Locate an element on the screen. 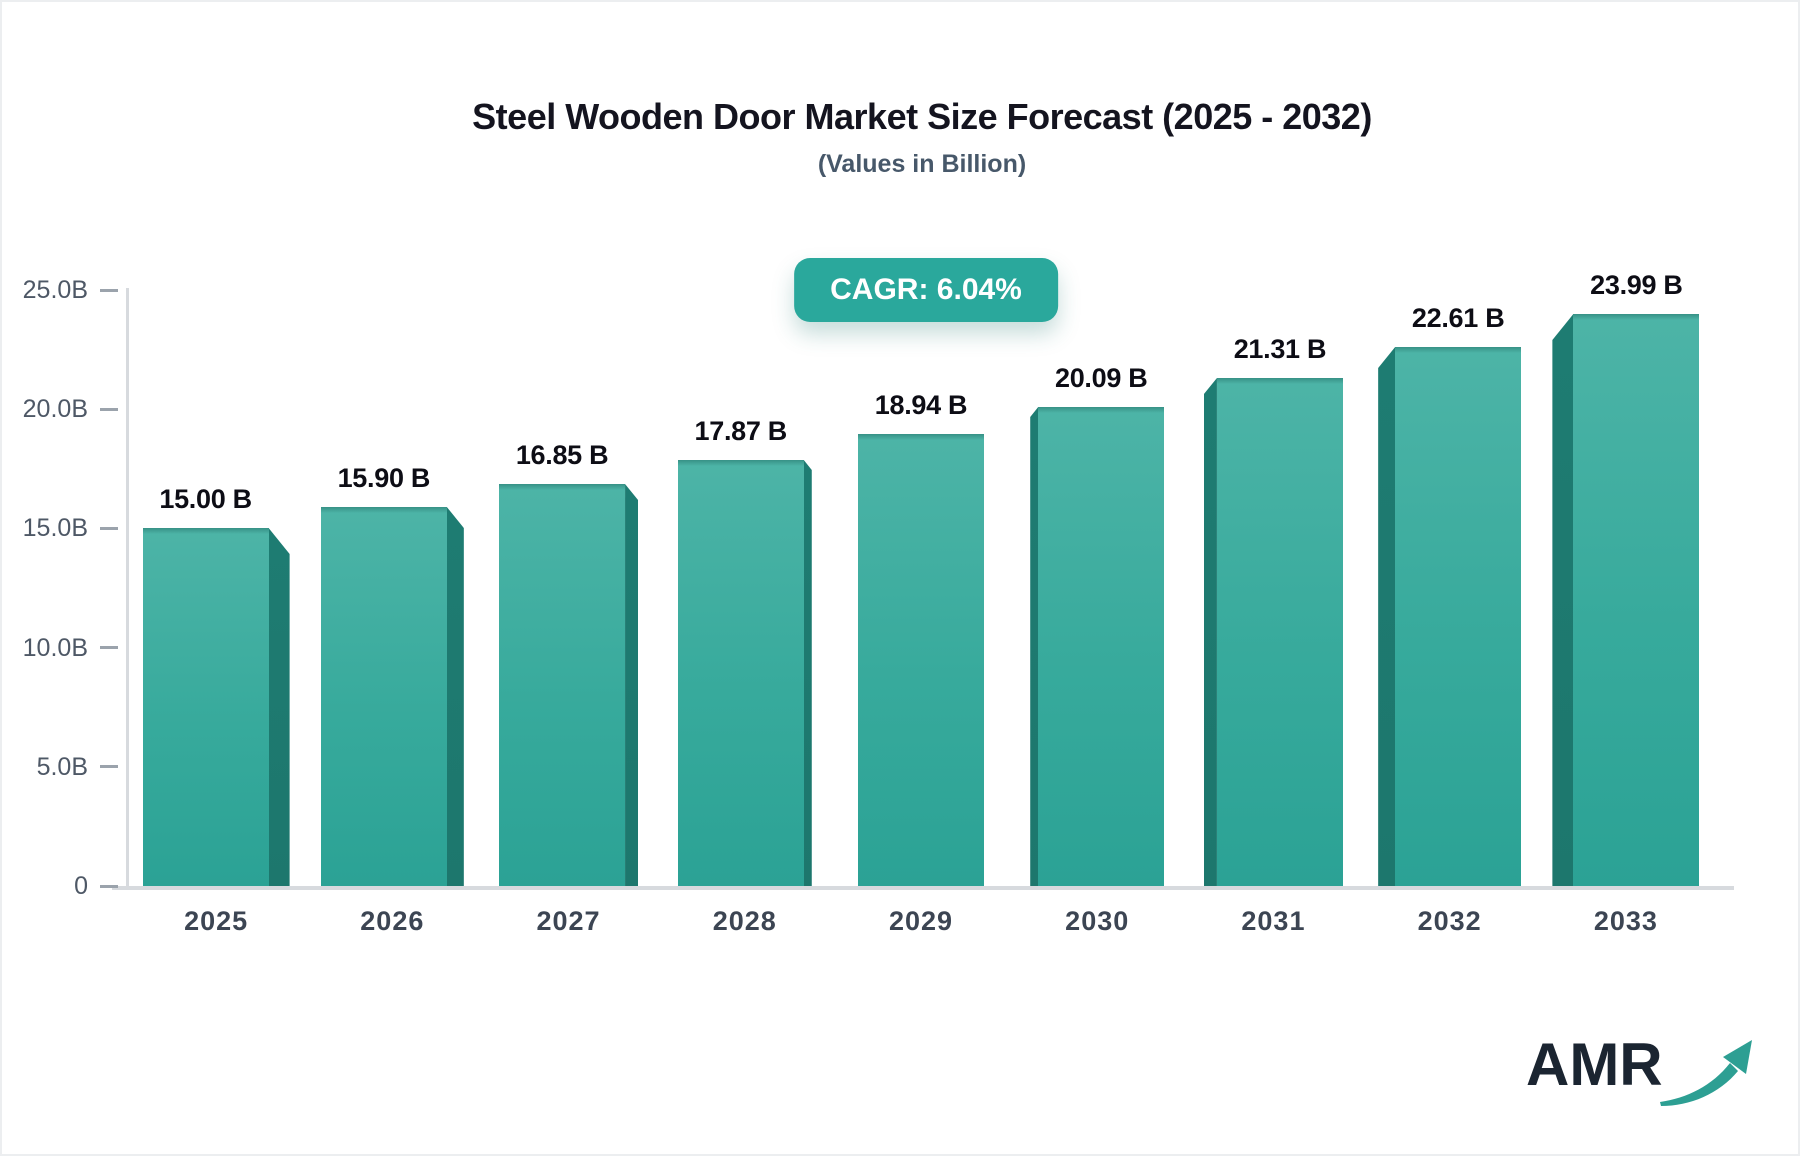 This screenshot has height=1156, width=1800. x-axis-baseline is located at coordinates (923, 888).